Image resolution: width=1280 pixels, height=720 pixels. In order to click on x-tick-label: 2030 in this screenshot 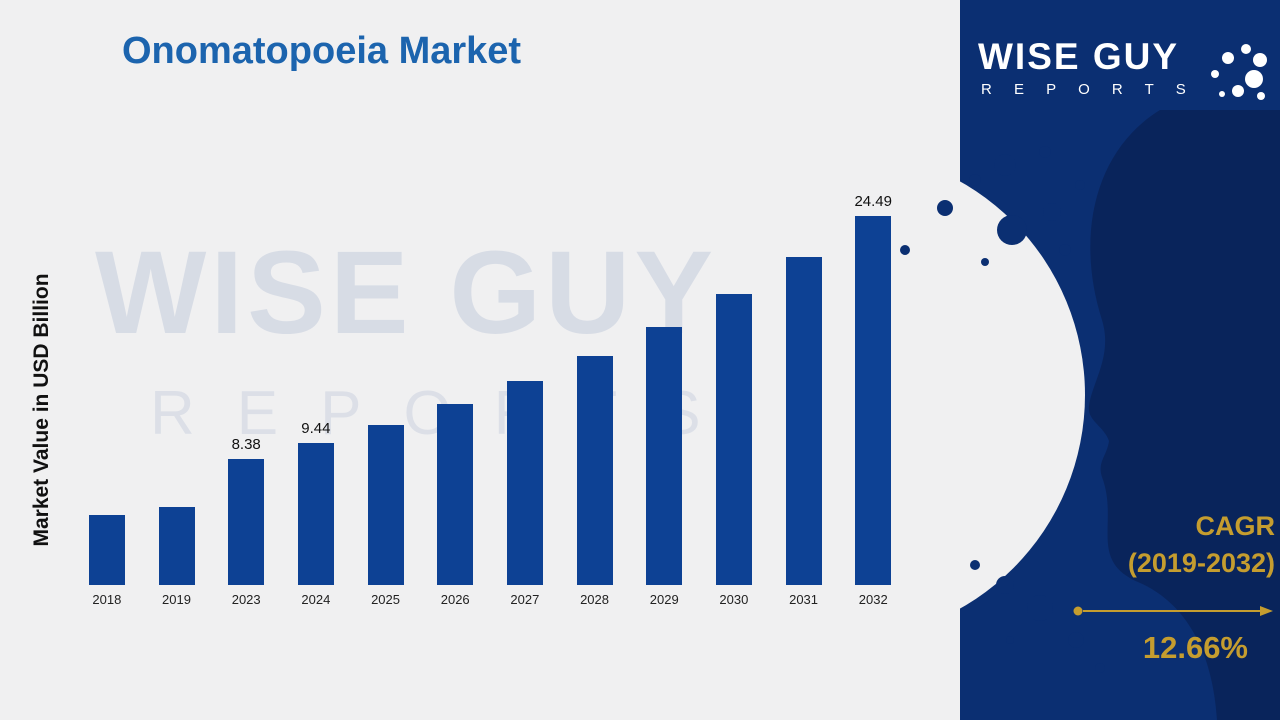, I will do `click(734, 599)`.